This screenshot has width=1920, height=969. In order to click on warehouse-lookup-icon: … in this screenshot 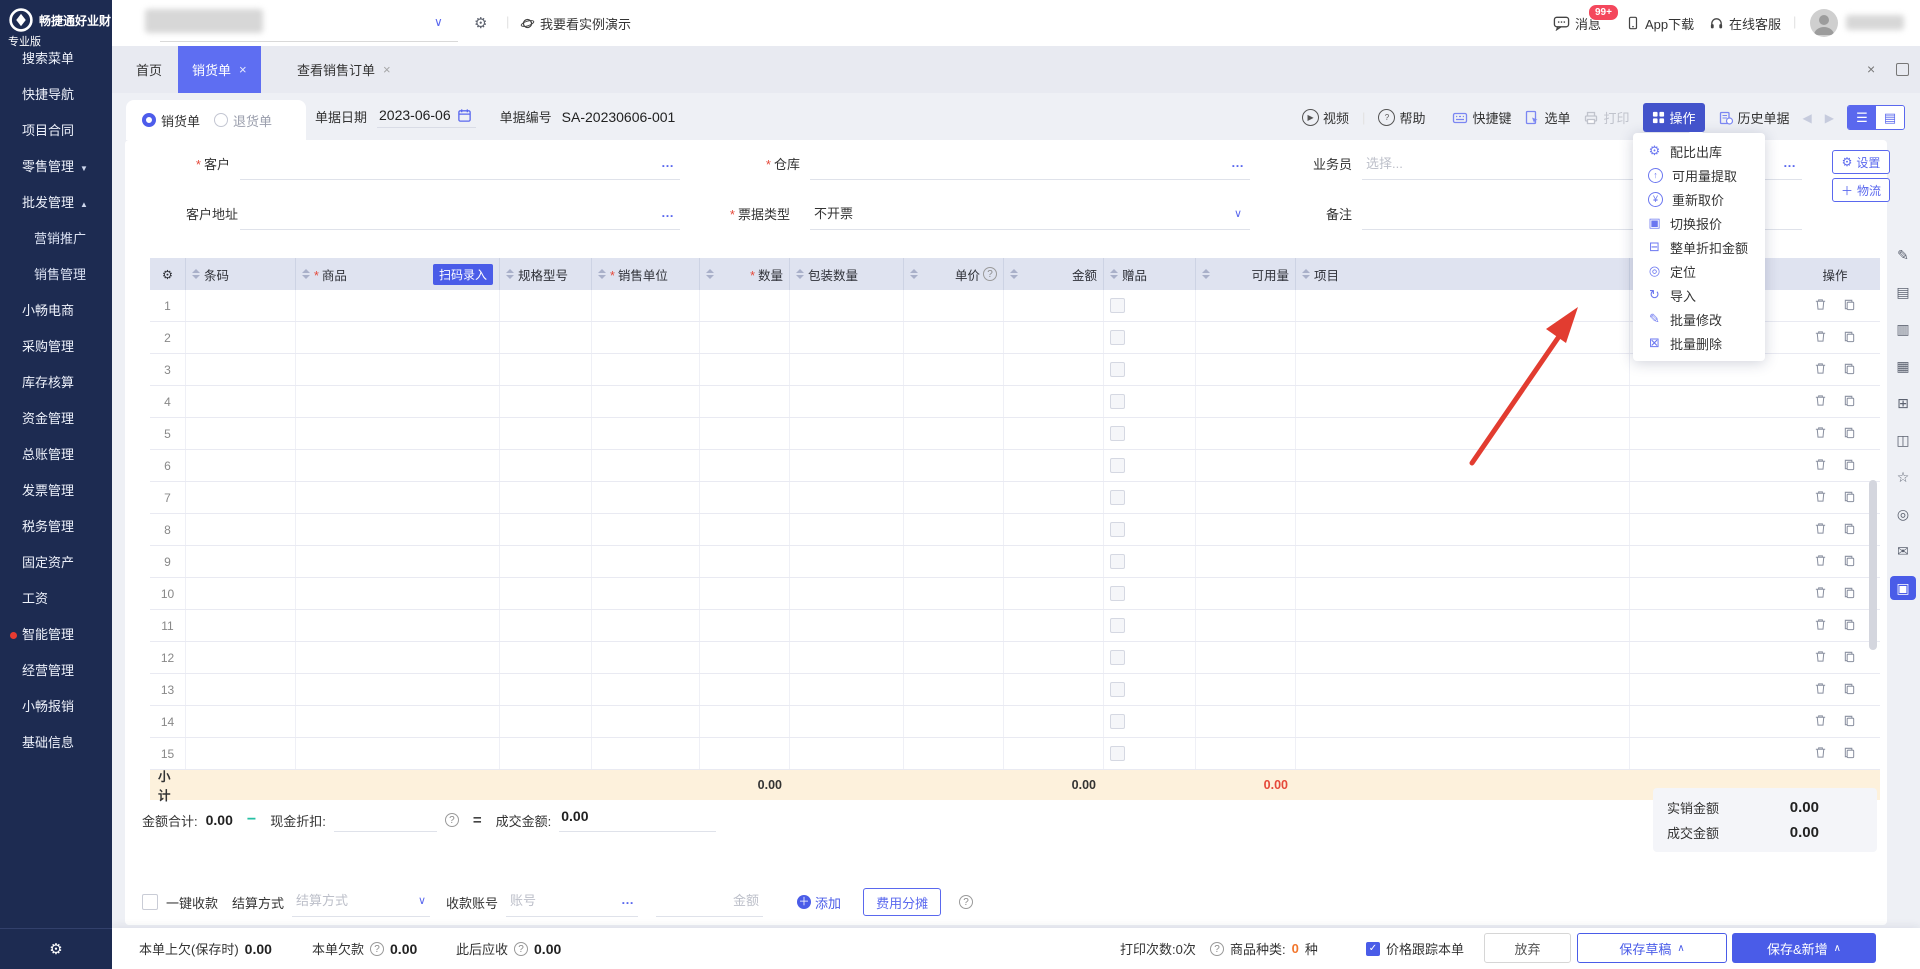, I will do `click(1237, 162)`.